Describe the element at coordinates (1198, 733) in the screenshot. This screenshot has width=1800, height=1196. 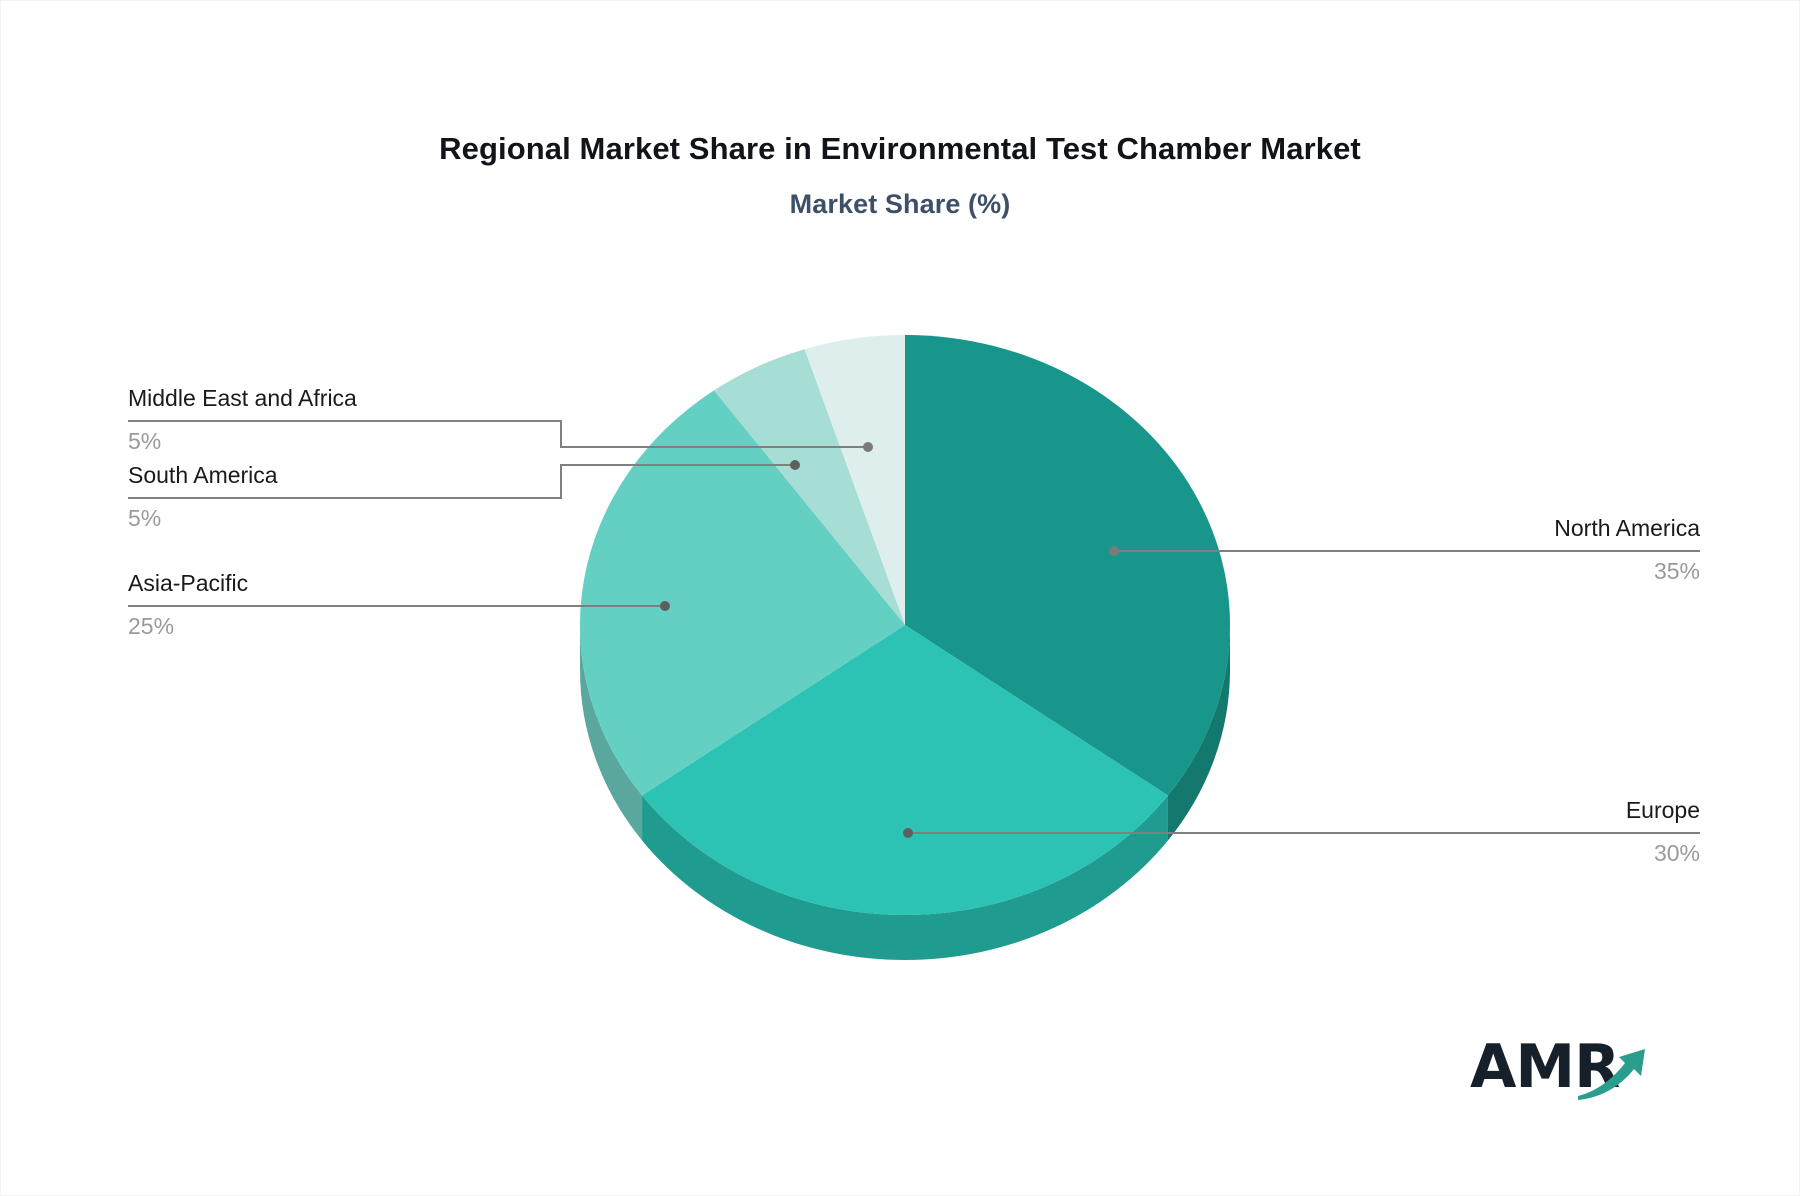
I see `pie-side-north-america` at that location.